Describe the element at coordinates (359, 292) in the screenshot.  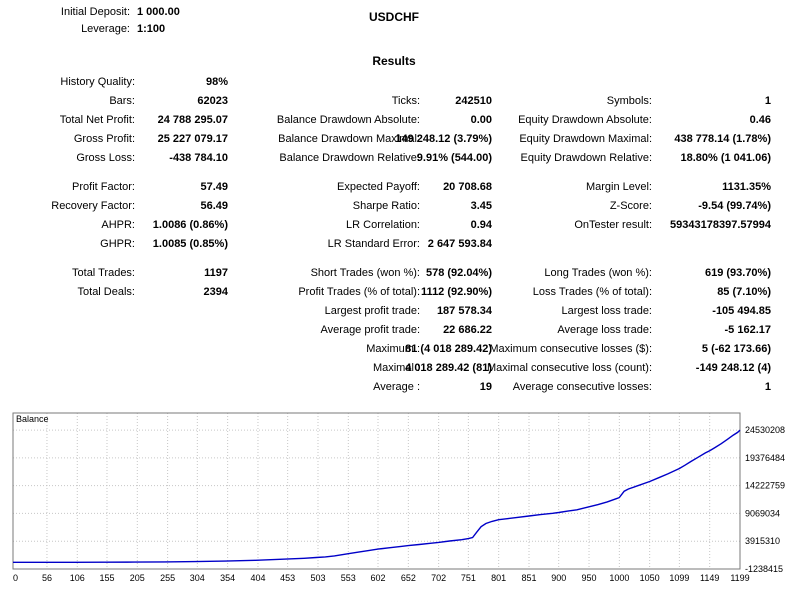
I see `stat-label: Profit Trades (% of total):` at that location.